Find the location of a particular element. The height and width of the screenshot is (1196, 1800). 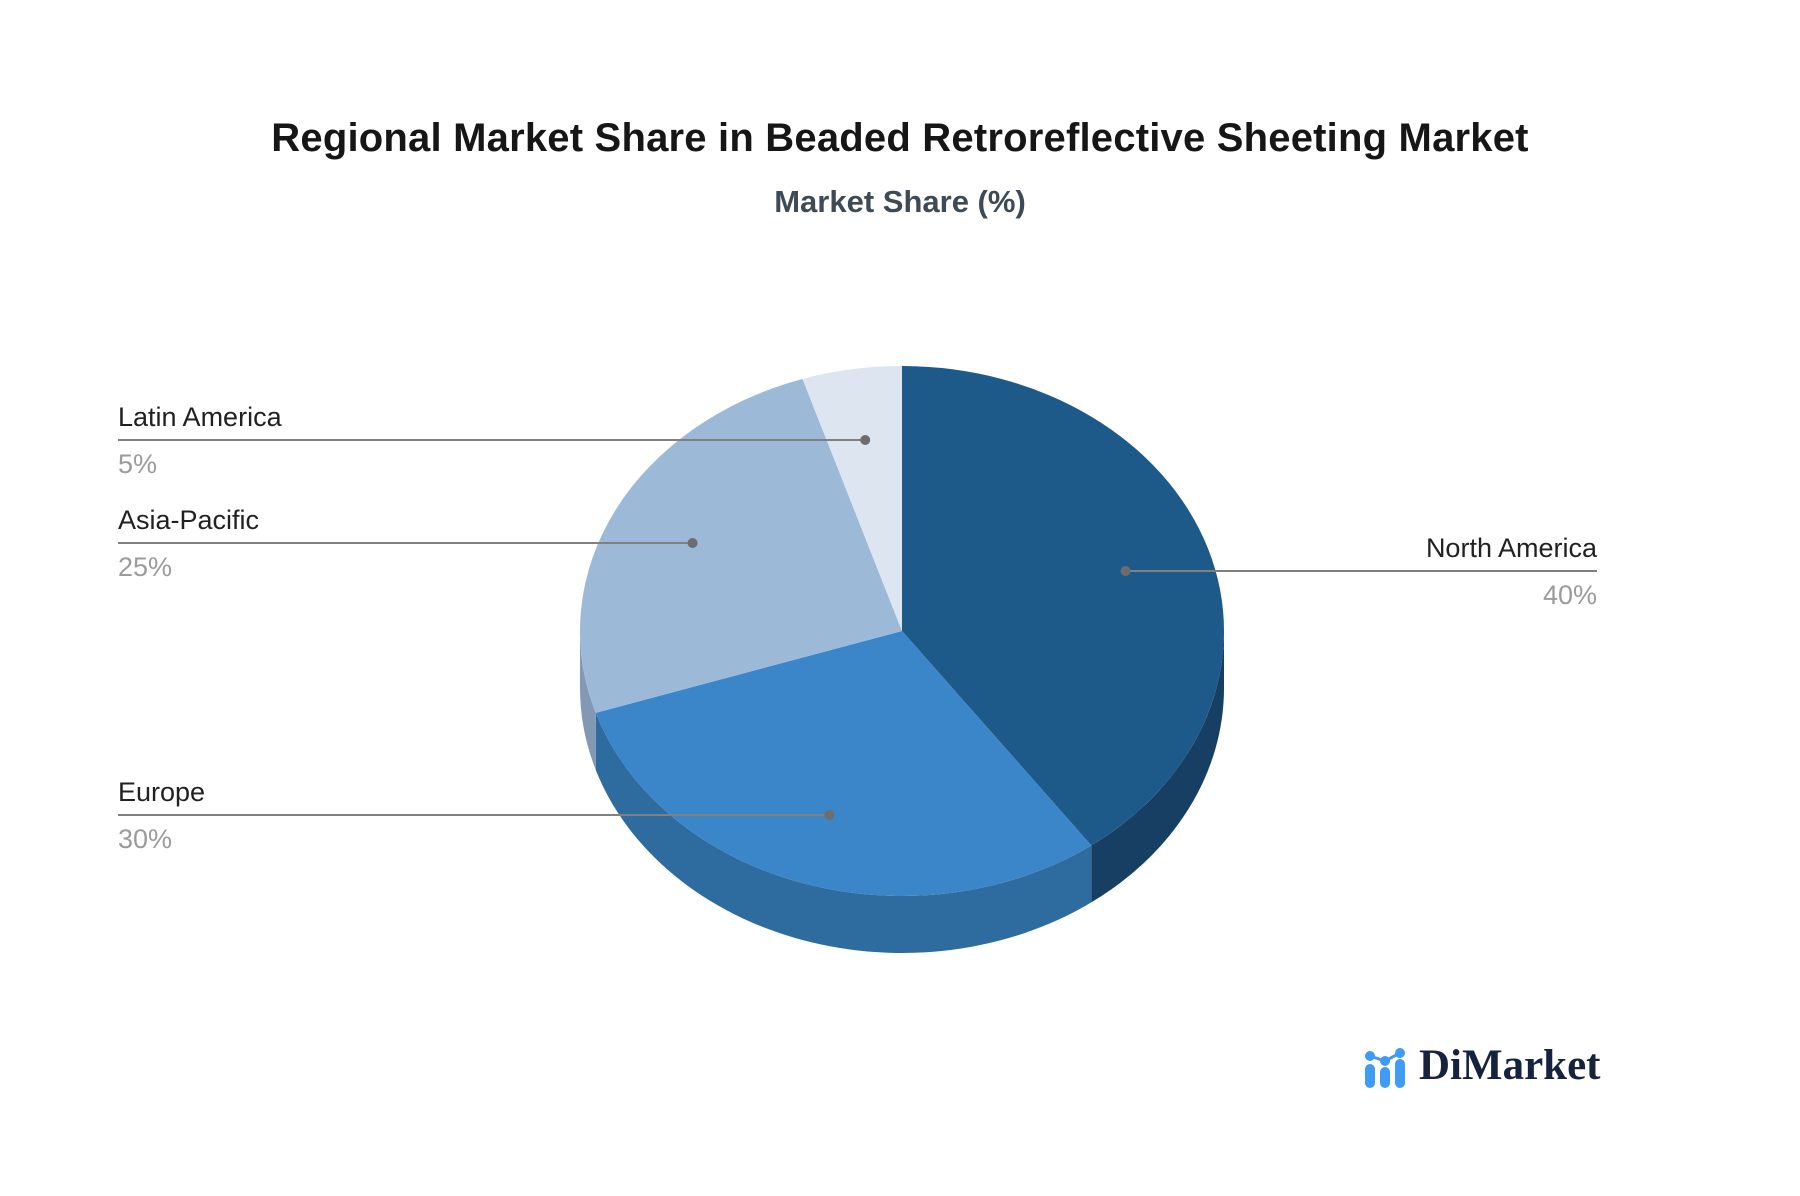

slice-percent-latin-america: 5% is located at coordinates (138, 464).